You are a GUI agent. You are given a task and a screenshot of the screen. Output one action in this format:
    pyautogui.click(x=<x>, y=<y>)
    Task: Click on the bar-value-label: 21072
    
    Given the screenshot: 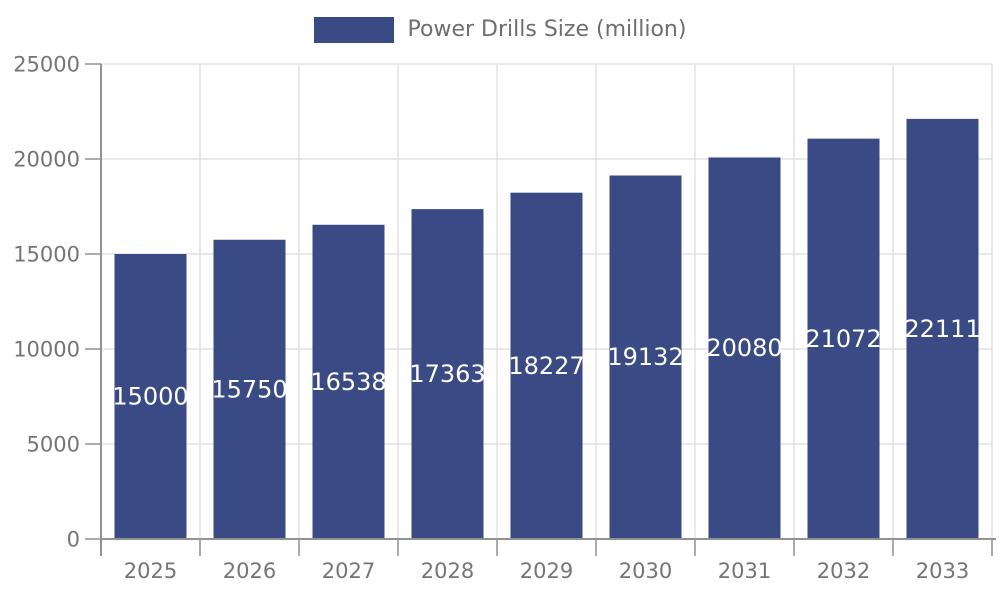 What is the action you would take?
    pyautogui.click(x=843, y=339)
    